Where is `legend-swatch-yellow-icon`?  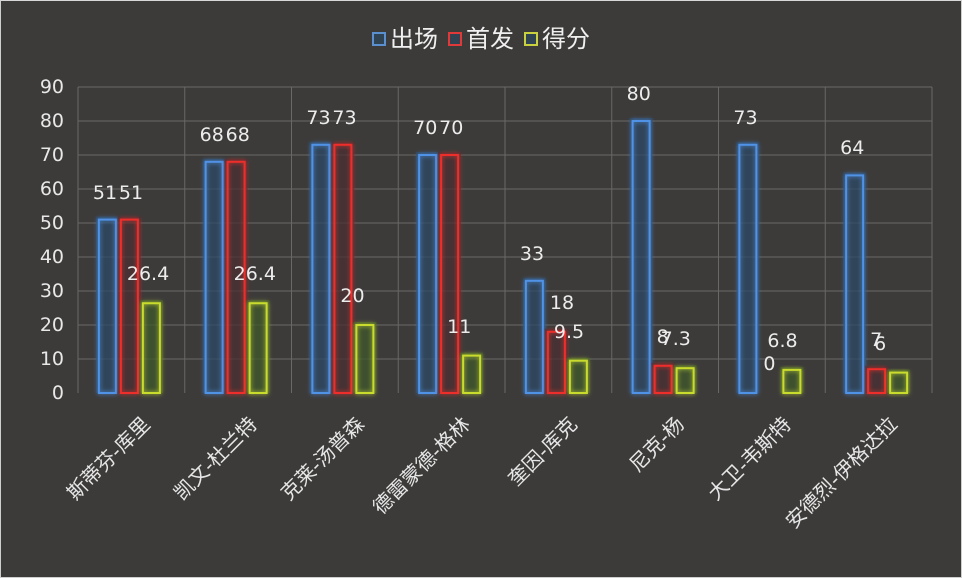
legend-swatch-yellow-icon is located at coordinates (531, 39).